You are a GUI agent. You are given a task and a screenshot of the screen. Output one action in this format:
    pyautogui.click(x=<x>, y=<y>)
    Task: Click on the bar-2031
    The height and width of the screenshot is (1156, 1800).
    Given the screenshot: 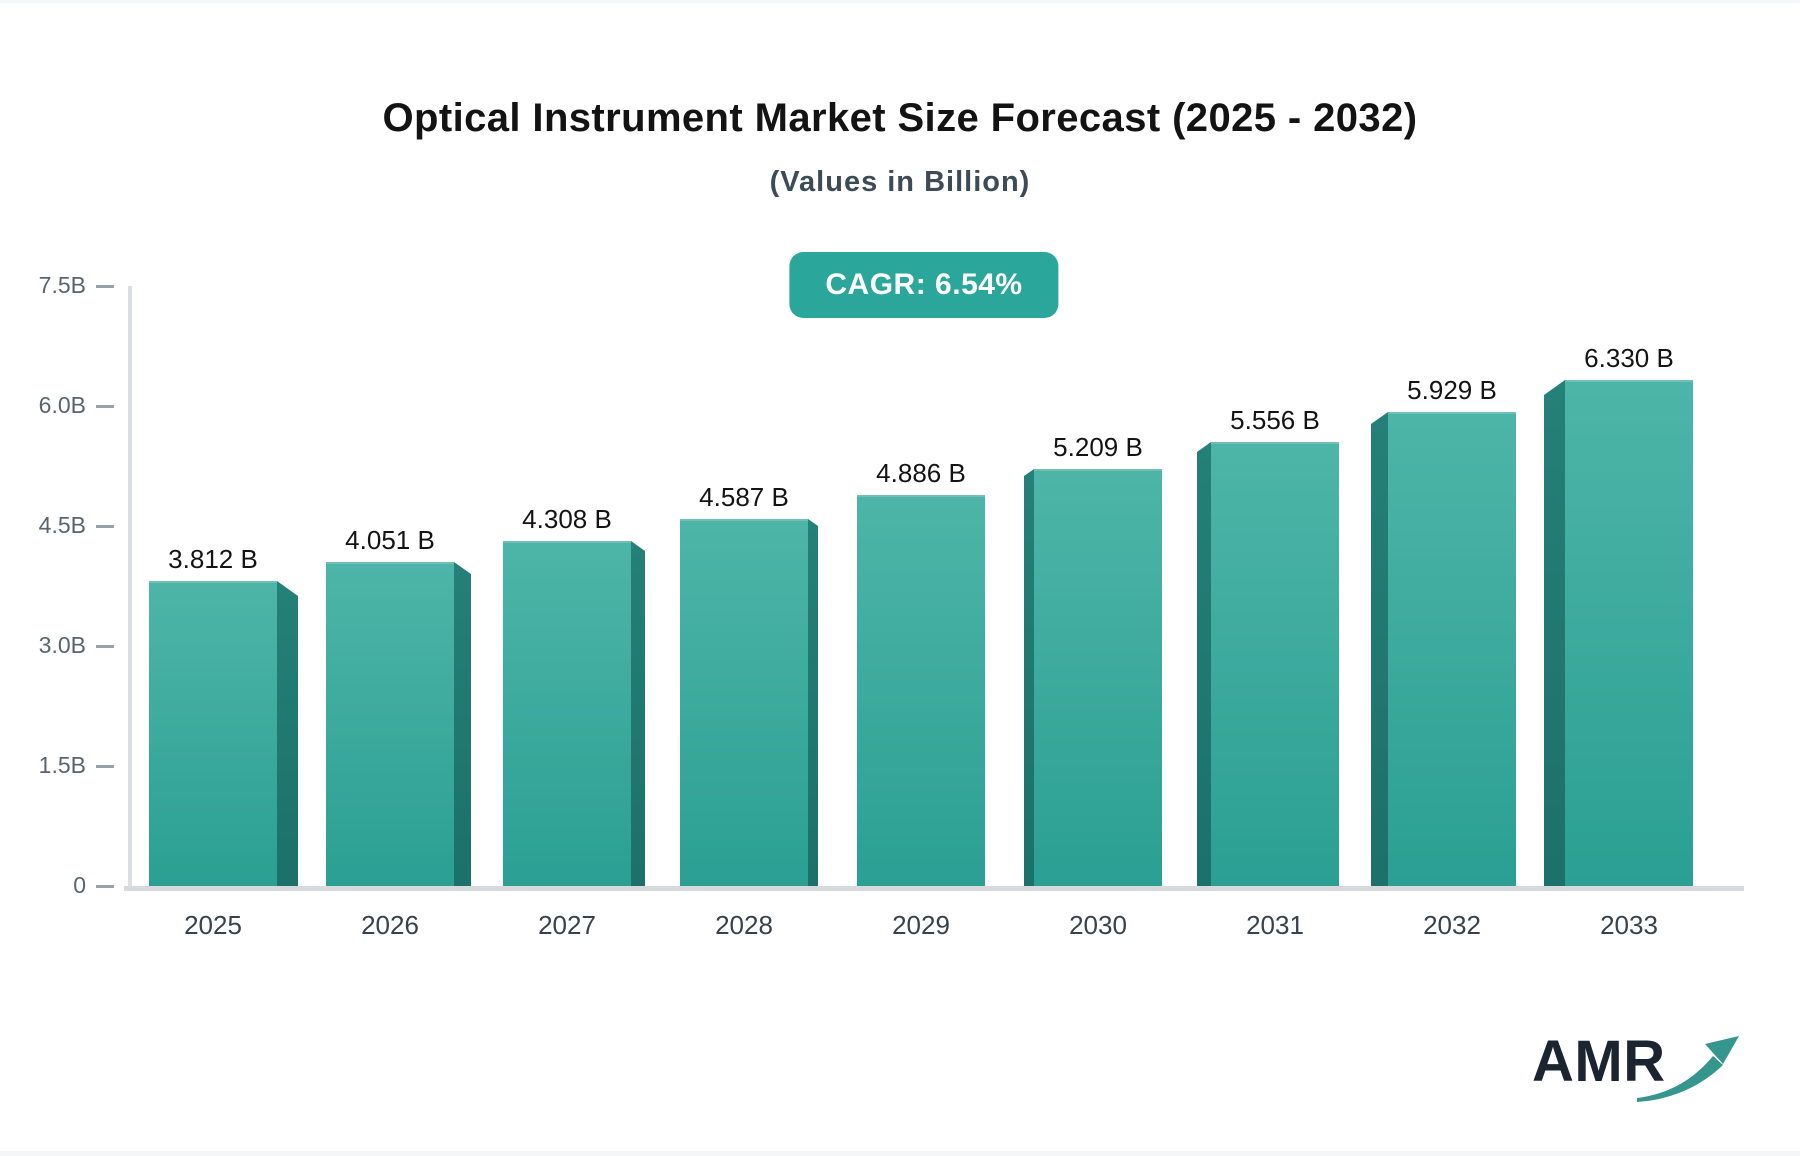 What is the action you would take?
    pyautogui.click(x=1275, y=664)
    